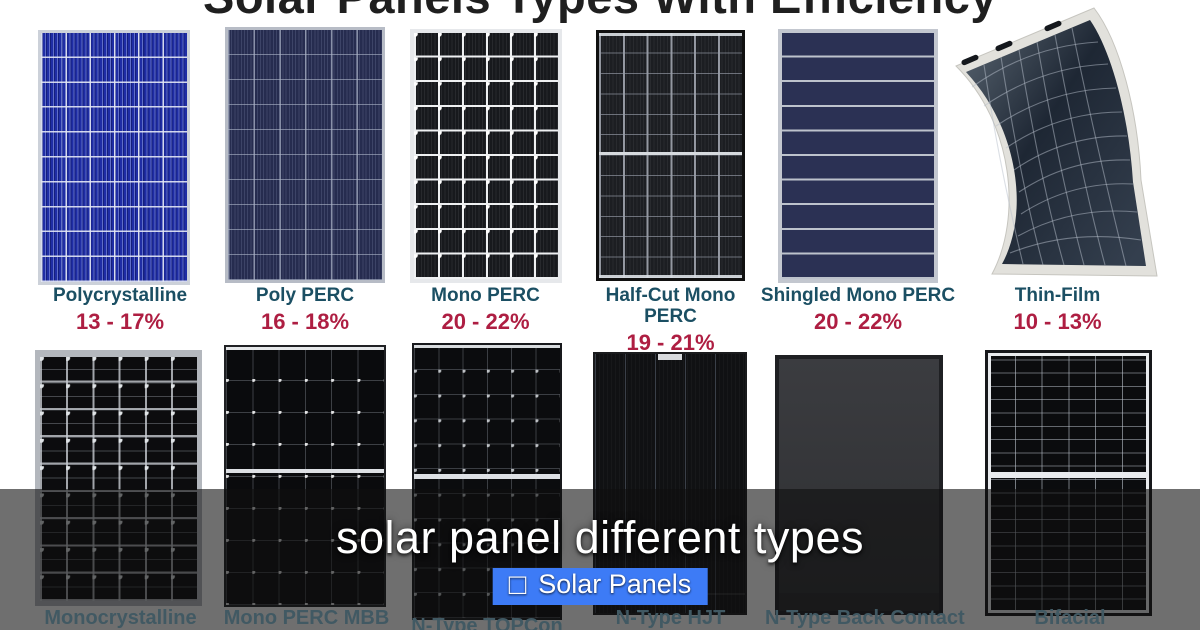  Describe the element at coordinates (517, 585) in the screenshot. I see `placeholder-glyph-icon: □` at that location.